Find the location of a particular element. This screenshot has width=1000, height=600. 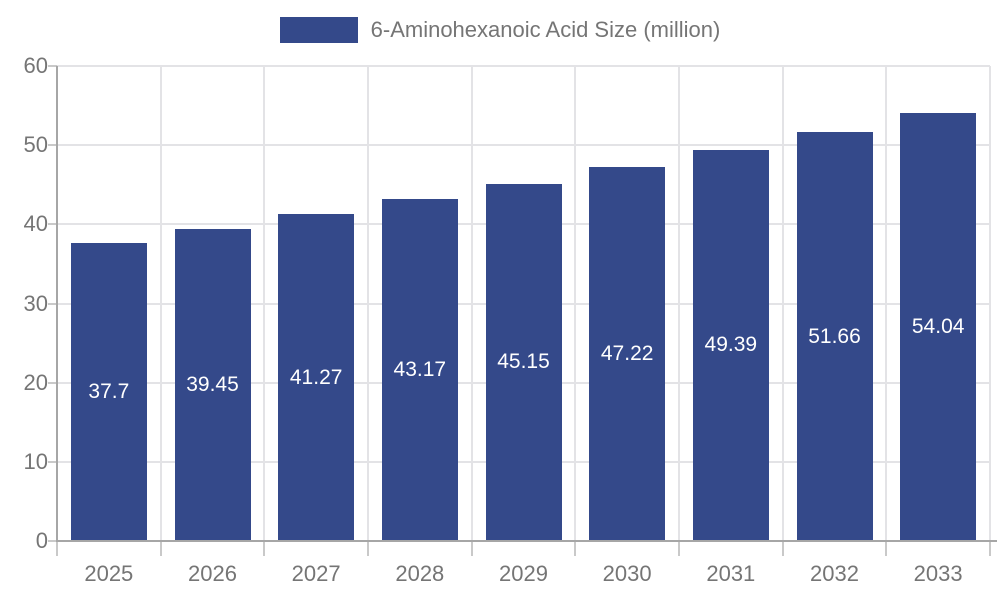

bar-2033 is located at coordinates (938, 327).